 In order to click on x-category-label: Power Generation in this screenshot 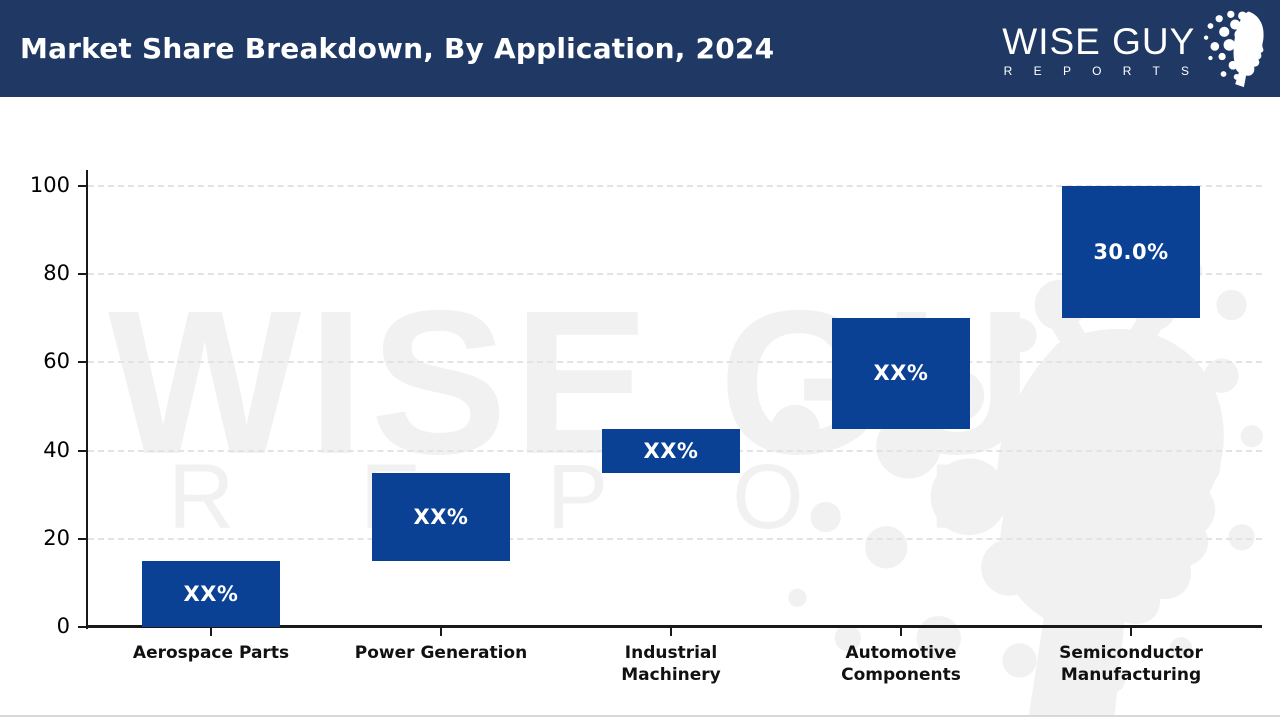, I will do `click(441, 653)`.